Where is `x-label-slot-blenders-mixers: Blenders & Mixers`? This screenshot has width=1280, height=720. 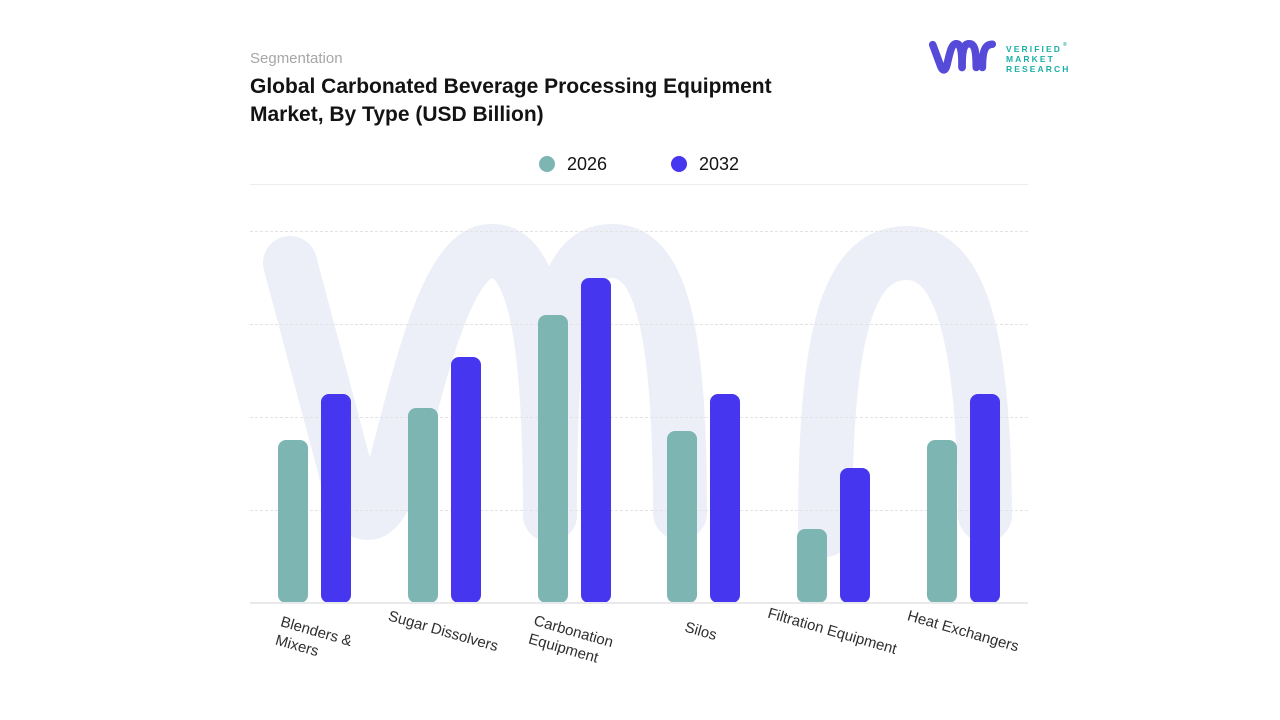
x-label-slot-blenders-mixers: Blenders & Mixers is located at coordinates (314, 655).